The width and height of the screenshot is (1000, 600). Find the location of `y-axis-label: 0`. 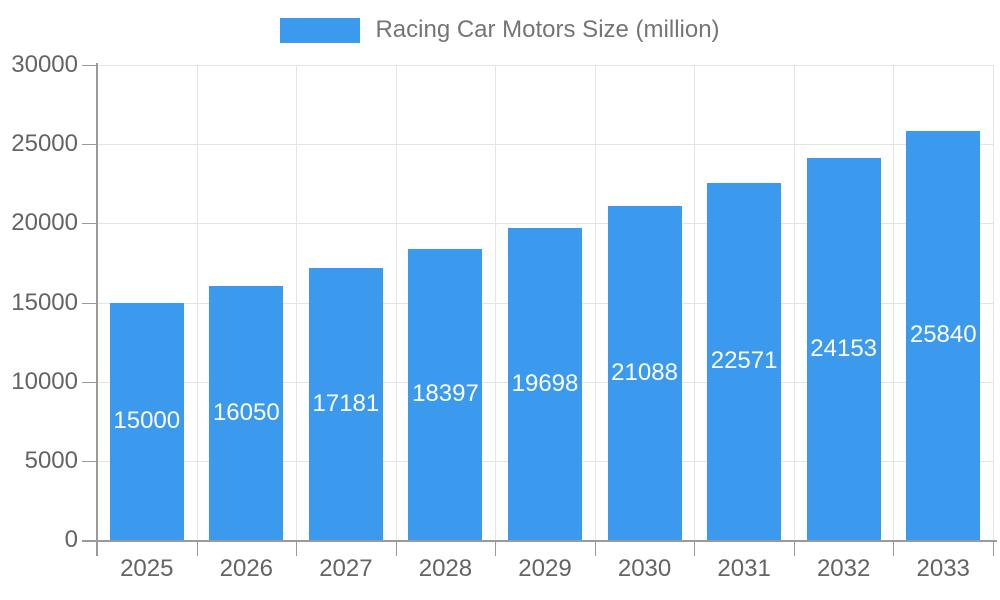

y-axis-label: 0 is located at coordinates (71, 539).